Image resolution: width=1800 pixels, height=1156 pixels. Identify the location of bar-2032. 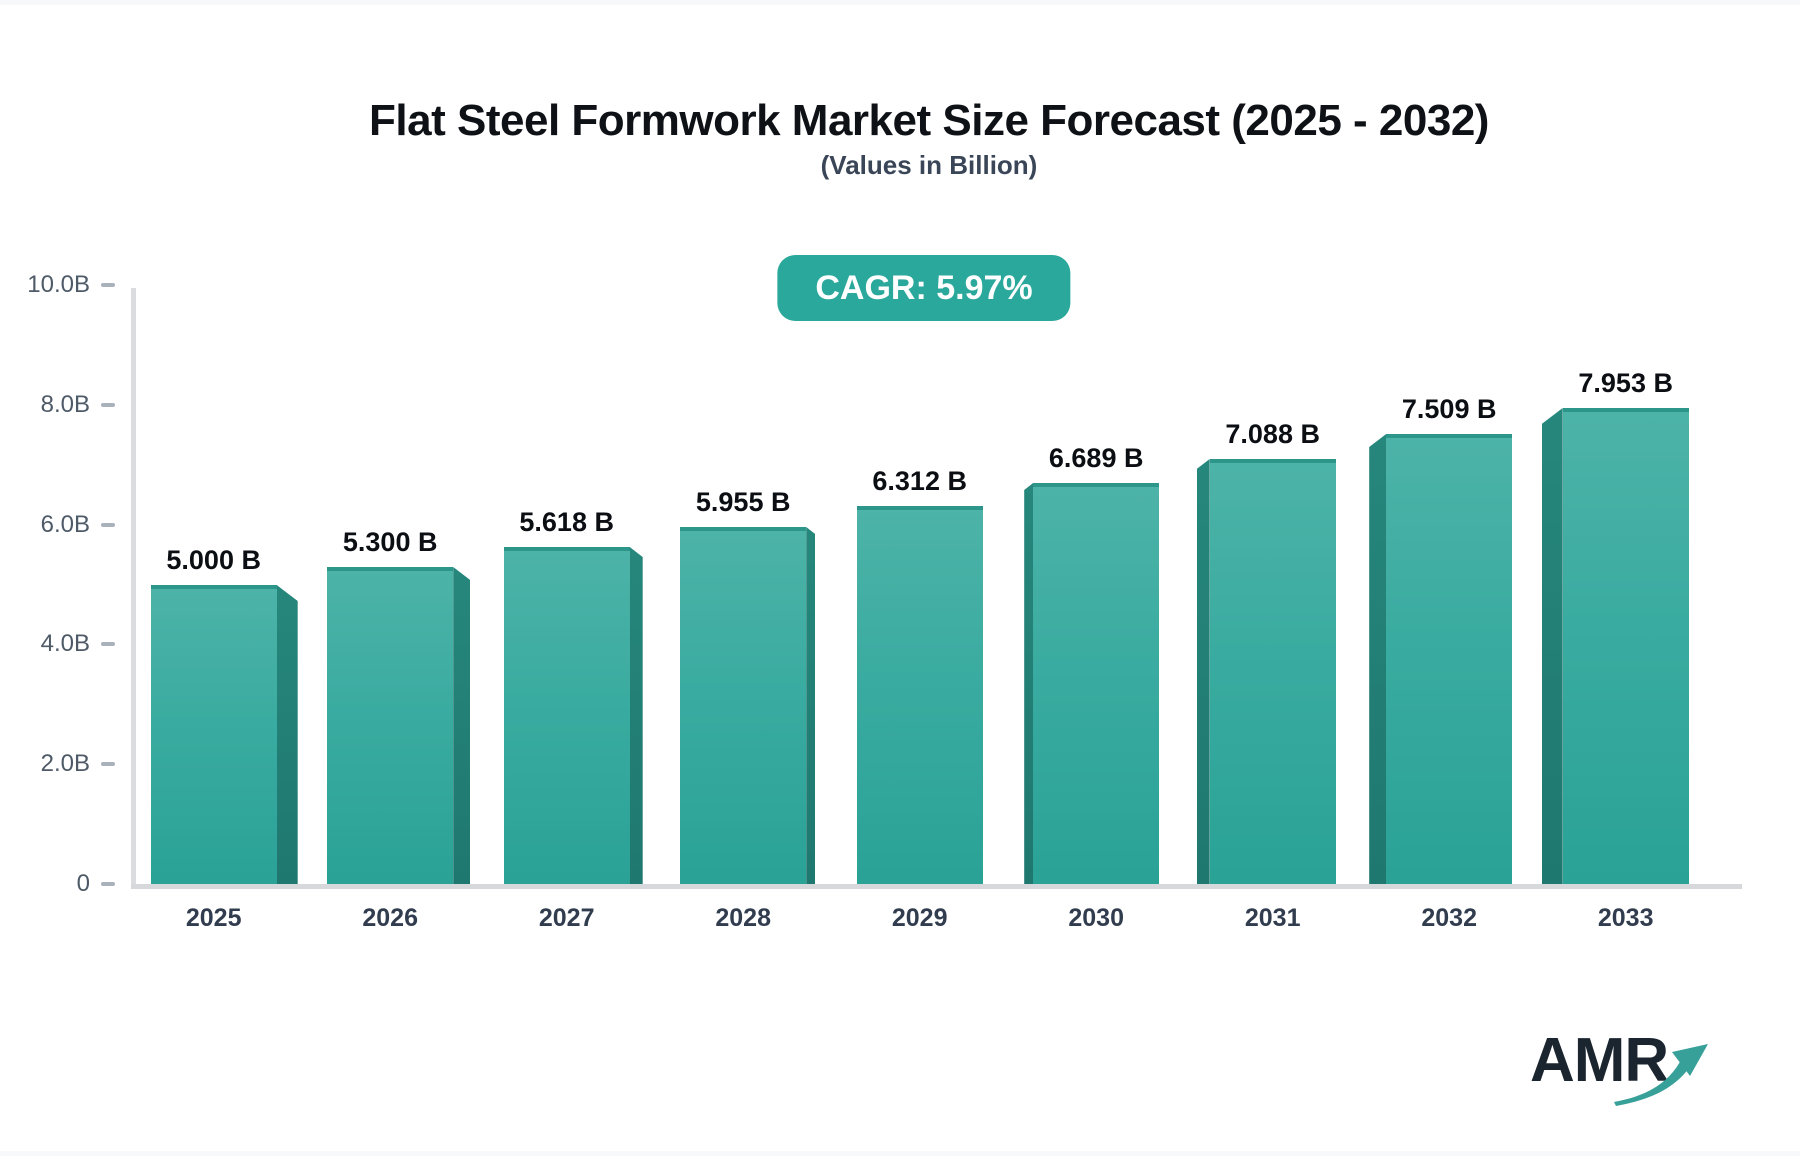
(1449, 659).